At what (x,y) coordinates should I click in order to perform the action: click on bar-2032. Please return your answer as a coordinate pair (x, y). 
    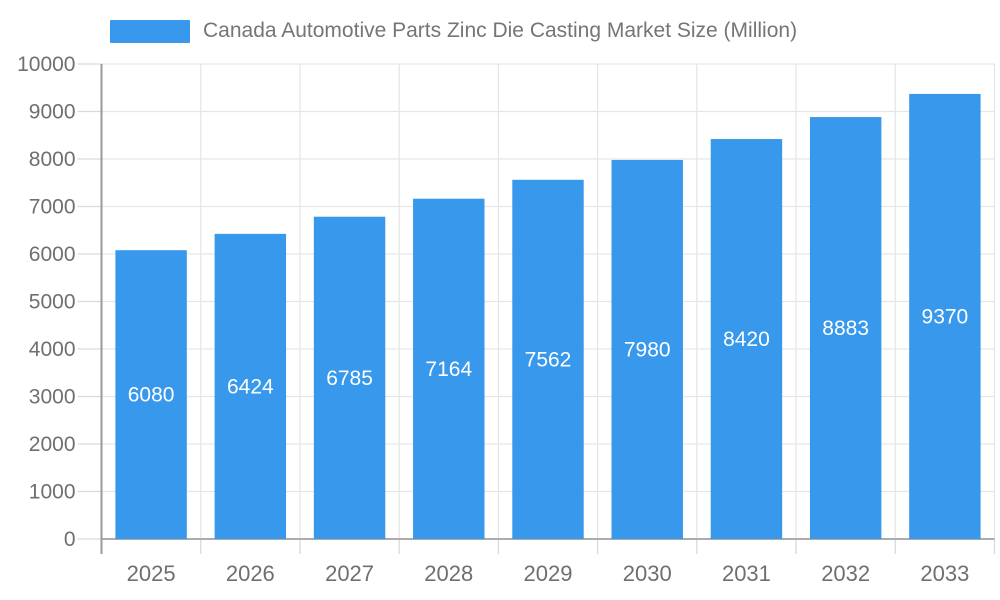
    Looking at the image, I should click on (845, 328).